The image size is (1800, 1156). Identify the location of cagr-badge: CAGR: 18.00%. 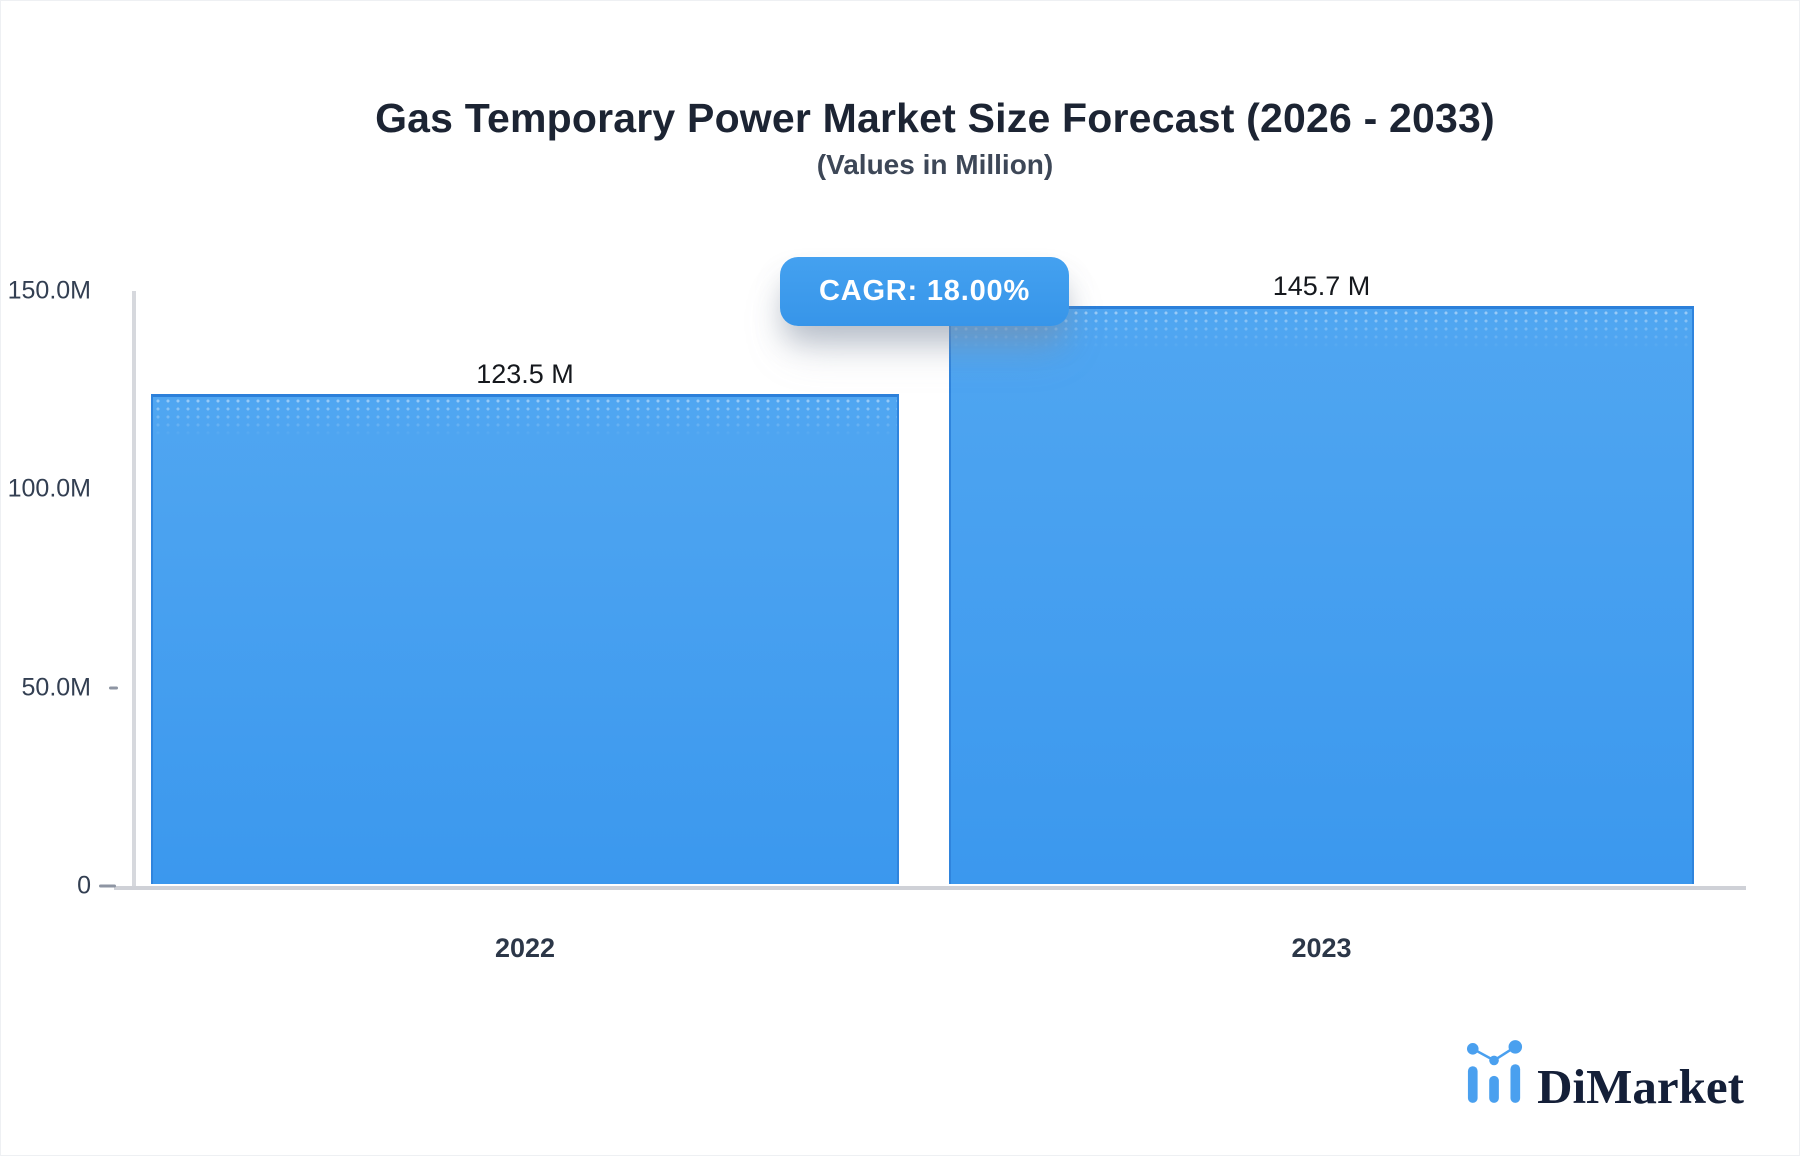
(924, 291).